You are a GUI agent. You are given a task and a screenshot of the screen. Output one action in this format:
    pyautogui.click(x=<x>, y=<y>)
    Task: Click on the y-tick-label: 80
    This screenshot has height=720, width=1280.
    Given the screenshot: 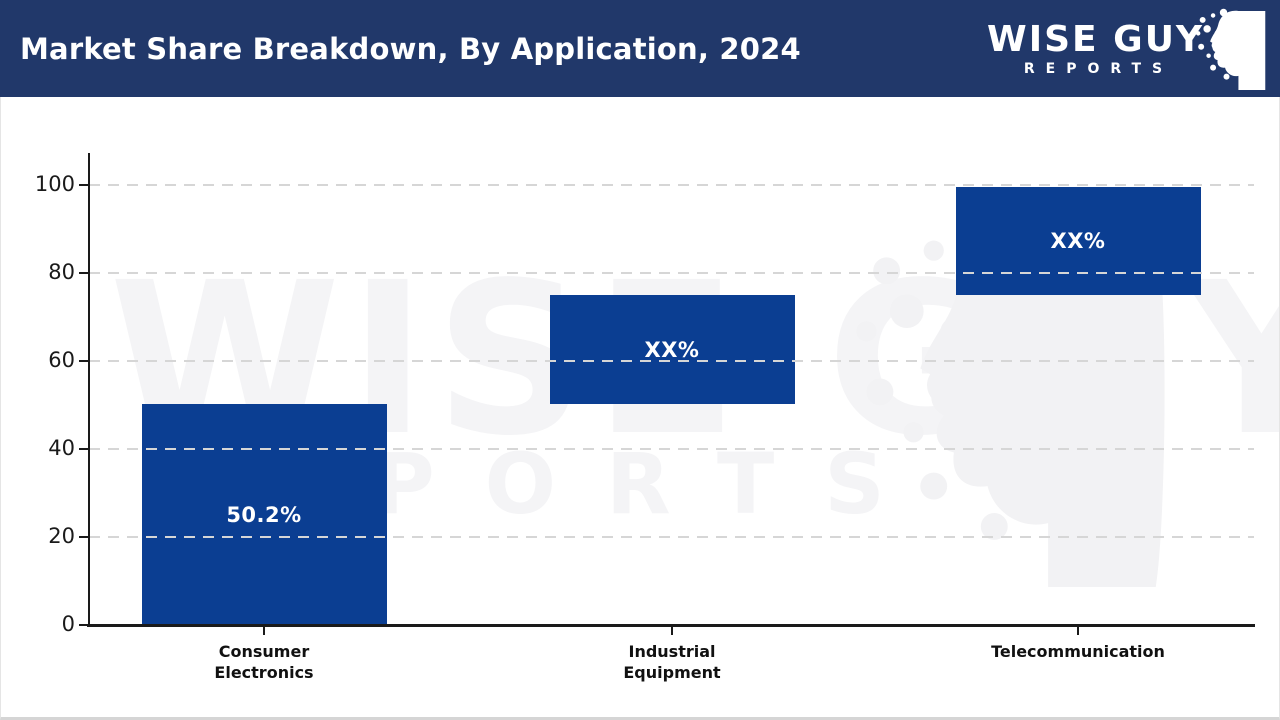 What is the action you would take?
    pyautogui.click(x=61, y=272)
    